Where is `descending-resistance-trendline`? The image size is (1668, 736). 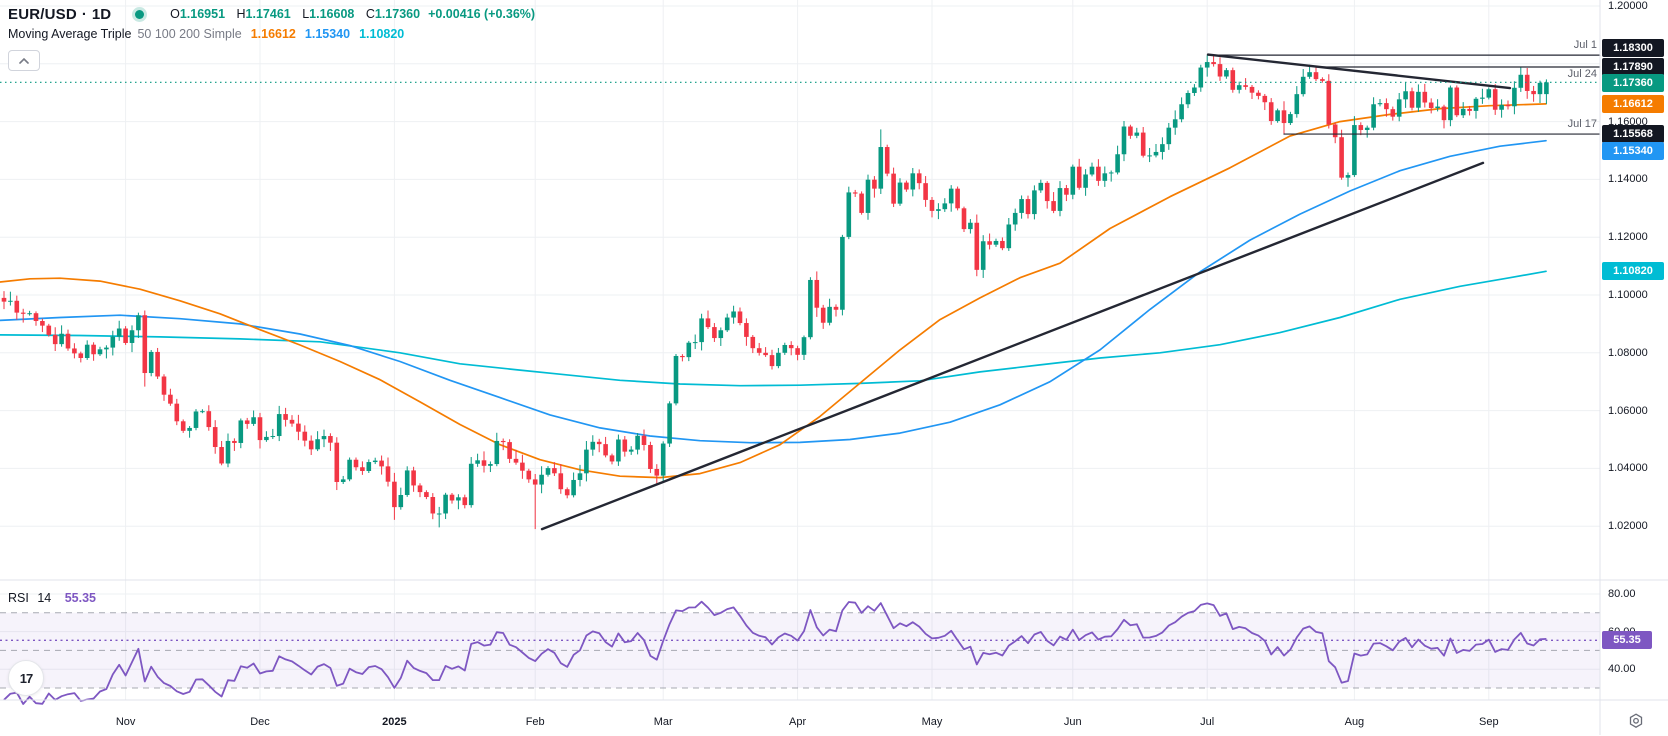
descending-resistance-trendline is located at coordinates (1359, 71).